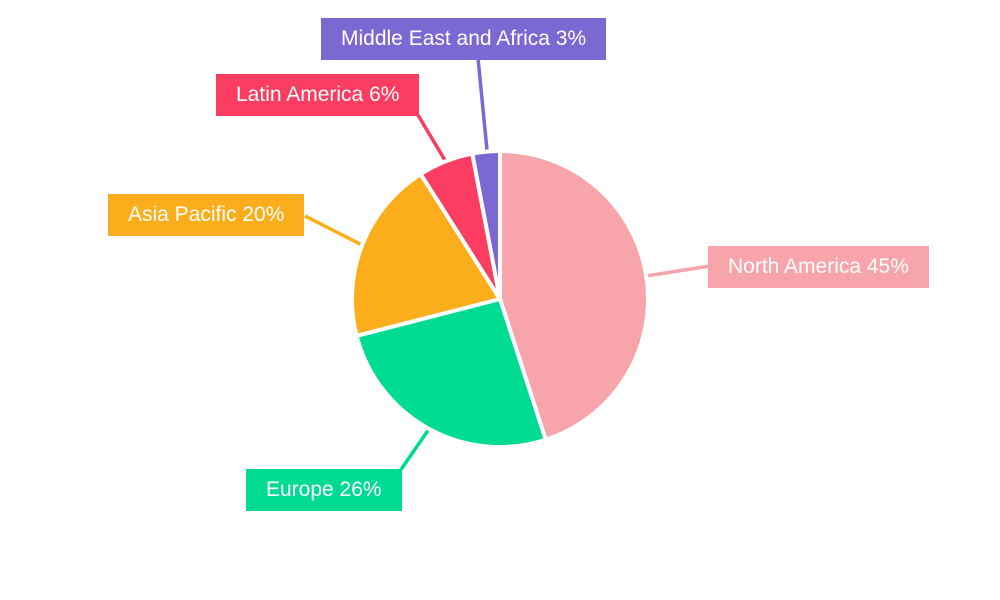 This screenshot has height=600, width=1000. Describe the element at coordinates (333, 230) in the screenshot. I see `leader-line-asia-pacific` at that location.